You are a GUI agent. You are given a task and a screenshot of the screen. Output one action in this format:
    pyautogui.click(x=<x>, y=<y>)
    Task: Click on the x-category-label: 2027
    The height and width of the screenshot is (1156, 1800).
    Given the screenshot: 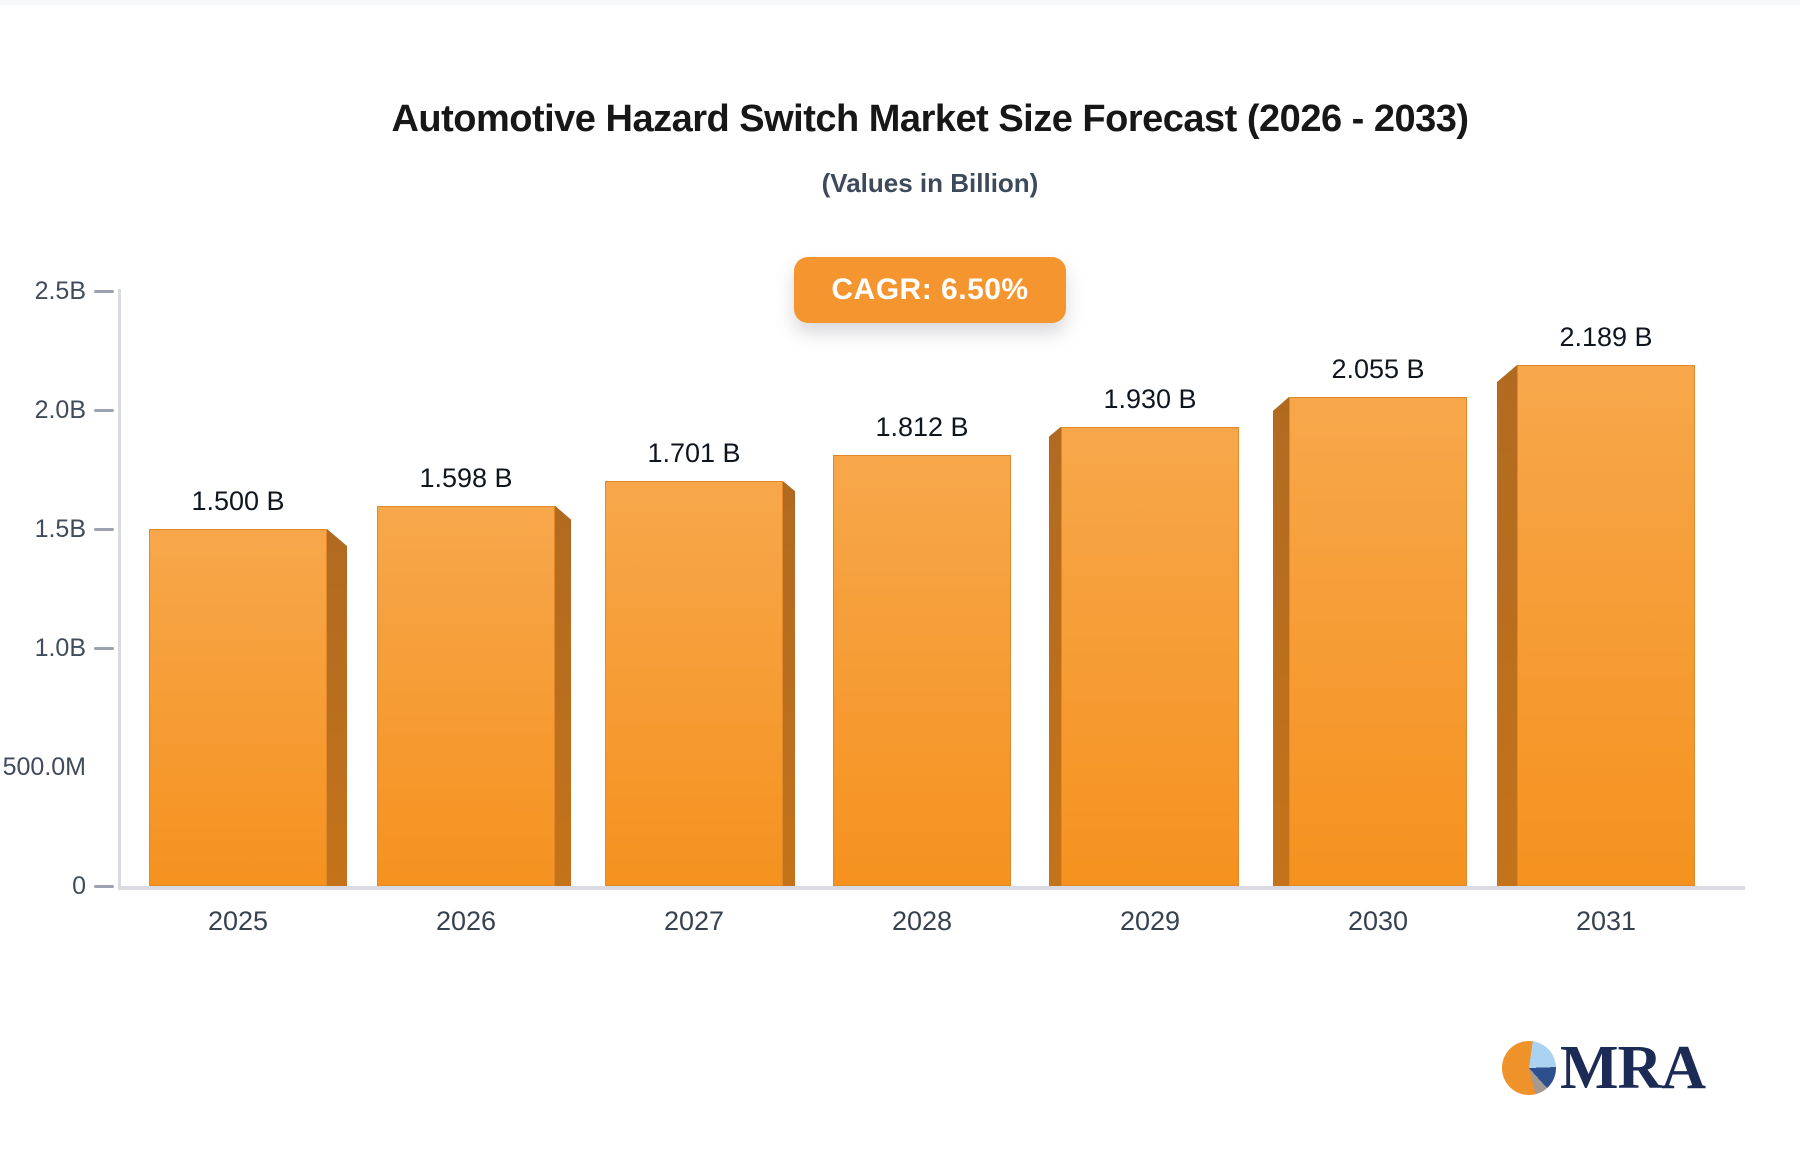 What is the action you would take?
    pyautogui.click(x=694, y=921)
    